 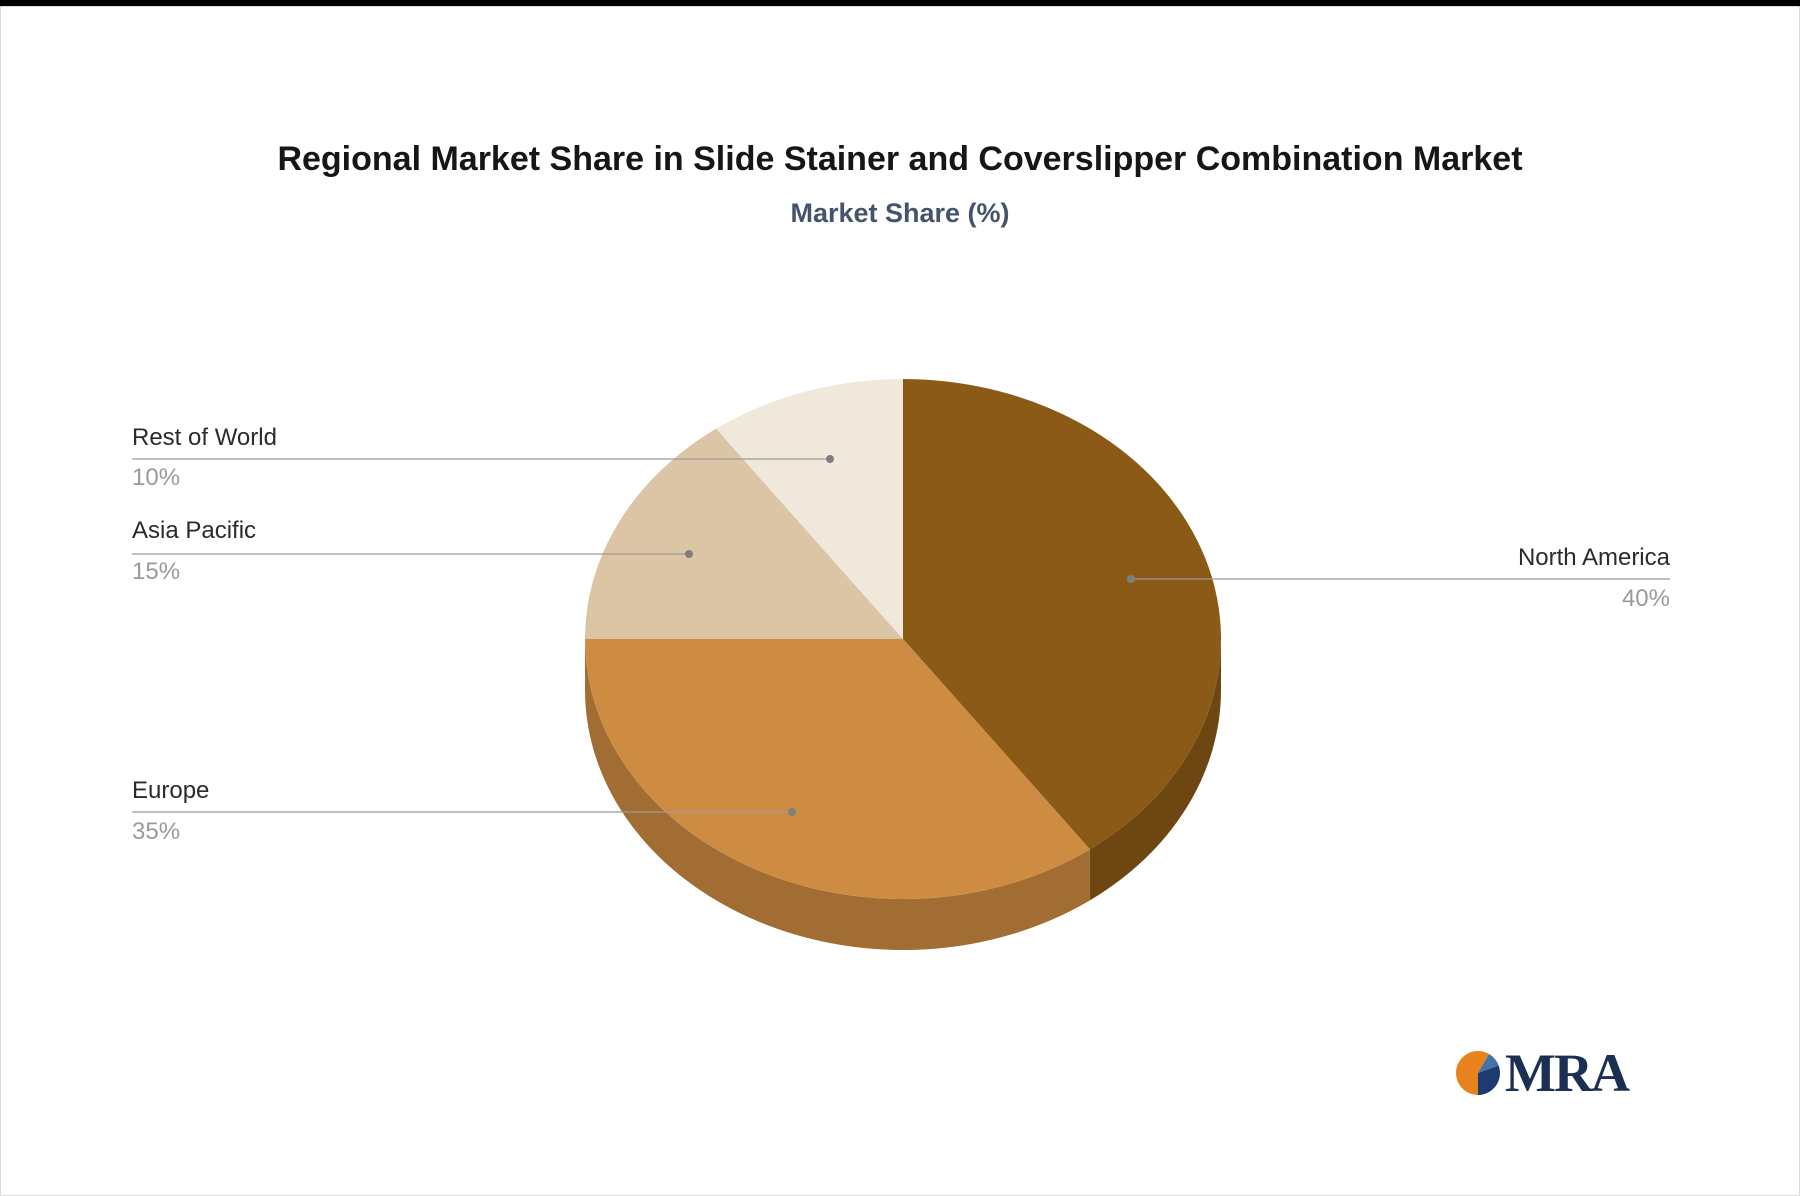 I want to click on pct-europe: 35%, so click(x=156, y=831).